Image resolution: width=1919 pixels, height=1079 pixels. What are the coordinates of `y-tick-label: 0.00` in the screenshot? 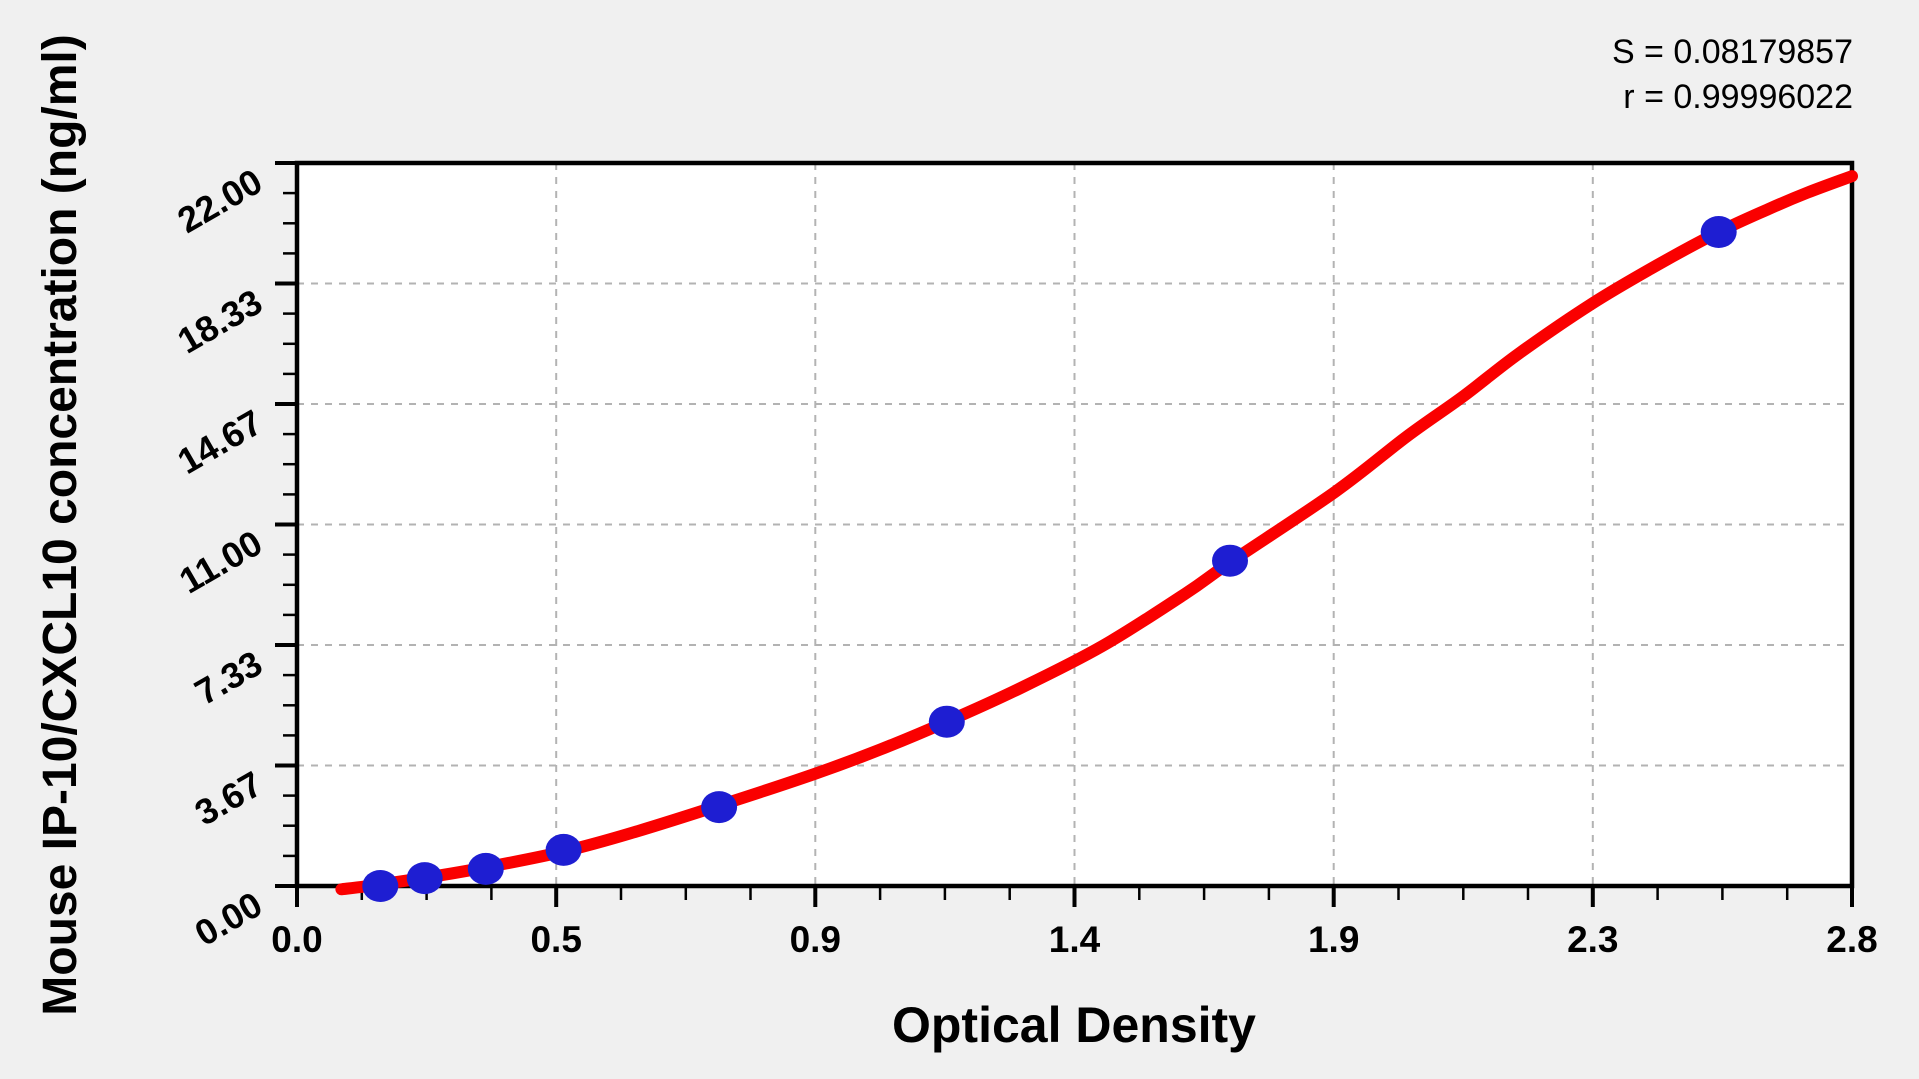 It's located at (228, 918).